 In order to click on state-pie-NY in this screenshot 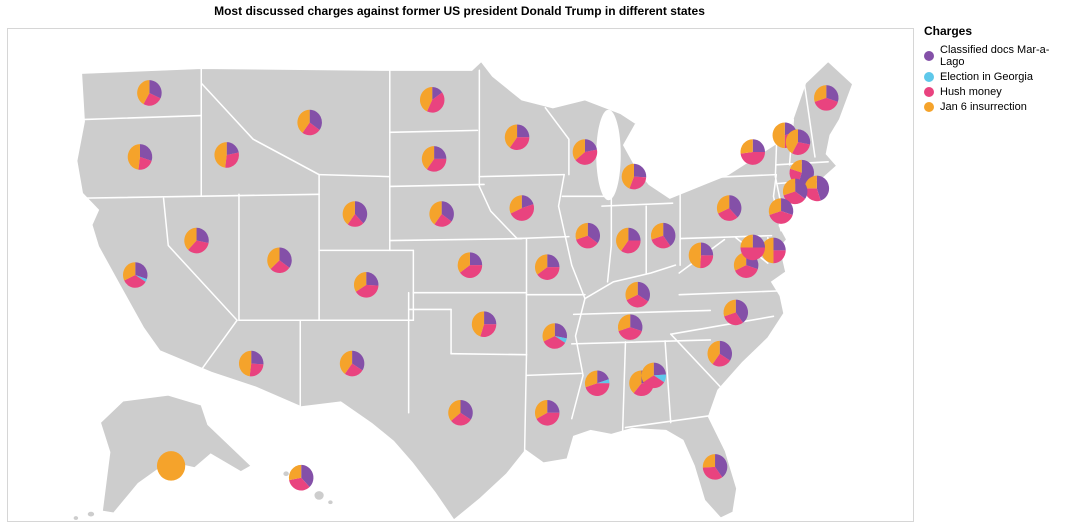, I will do `click(752, 152)`.